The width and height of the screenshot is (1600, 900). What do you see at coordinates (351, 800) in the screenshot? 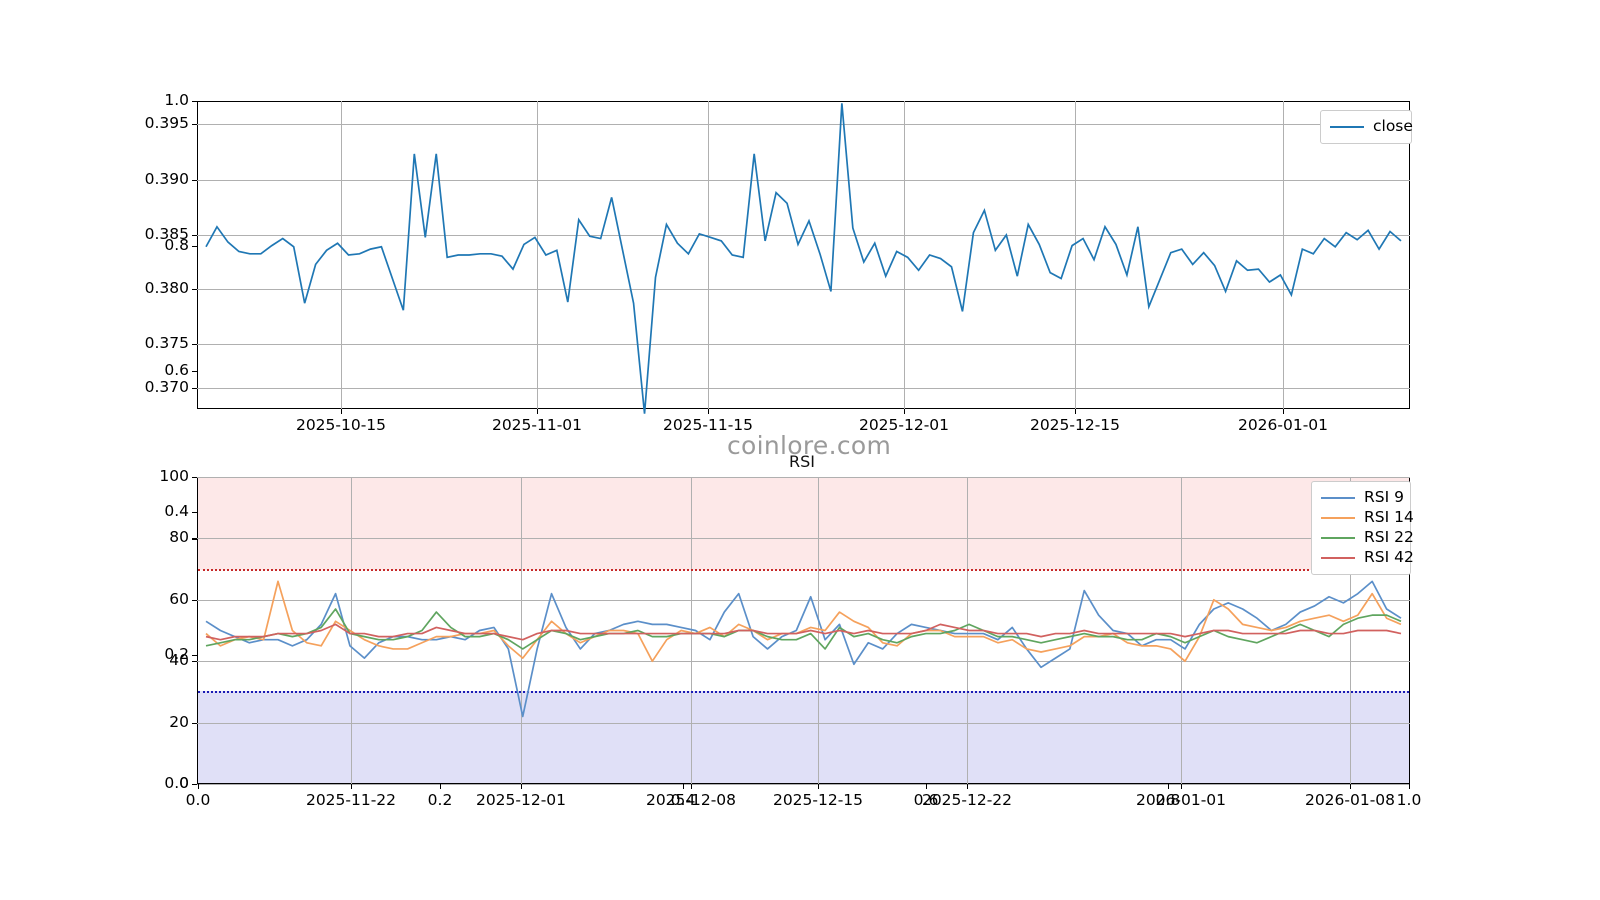
I see `x-tick-label-date: 2025-11-22` at bounding box center [351, 800].